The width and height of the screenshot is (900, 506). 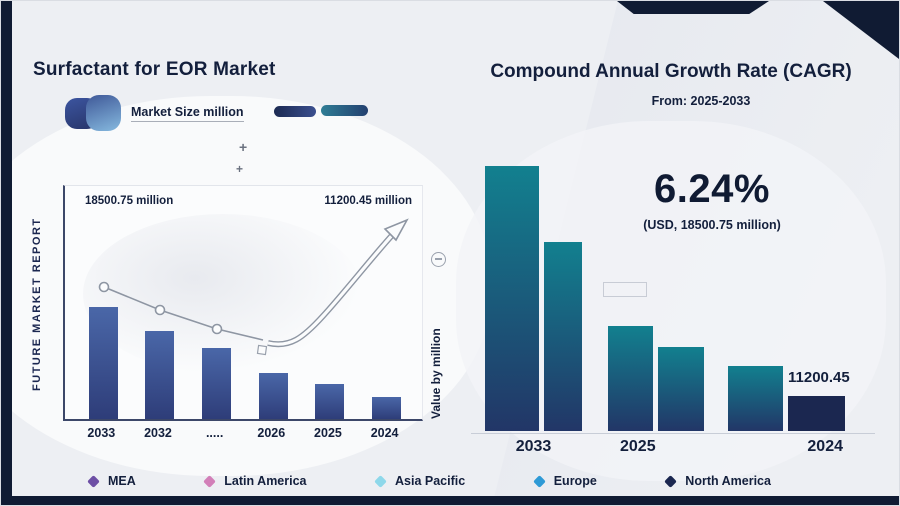 What do you see at coordinates (265, 481) in the screenshot?
I see `legend-label: Latin America` at bounding box center [265, 481].